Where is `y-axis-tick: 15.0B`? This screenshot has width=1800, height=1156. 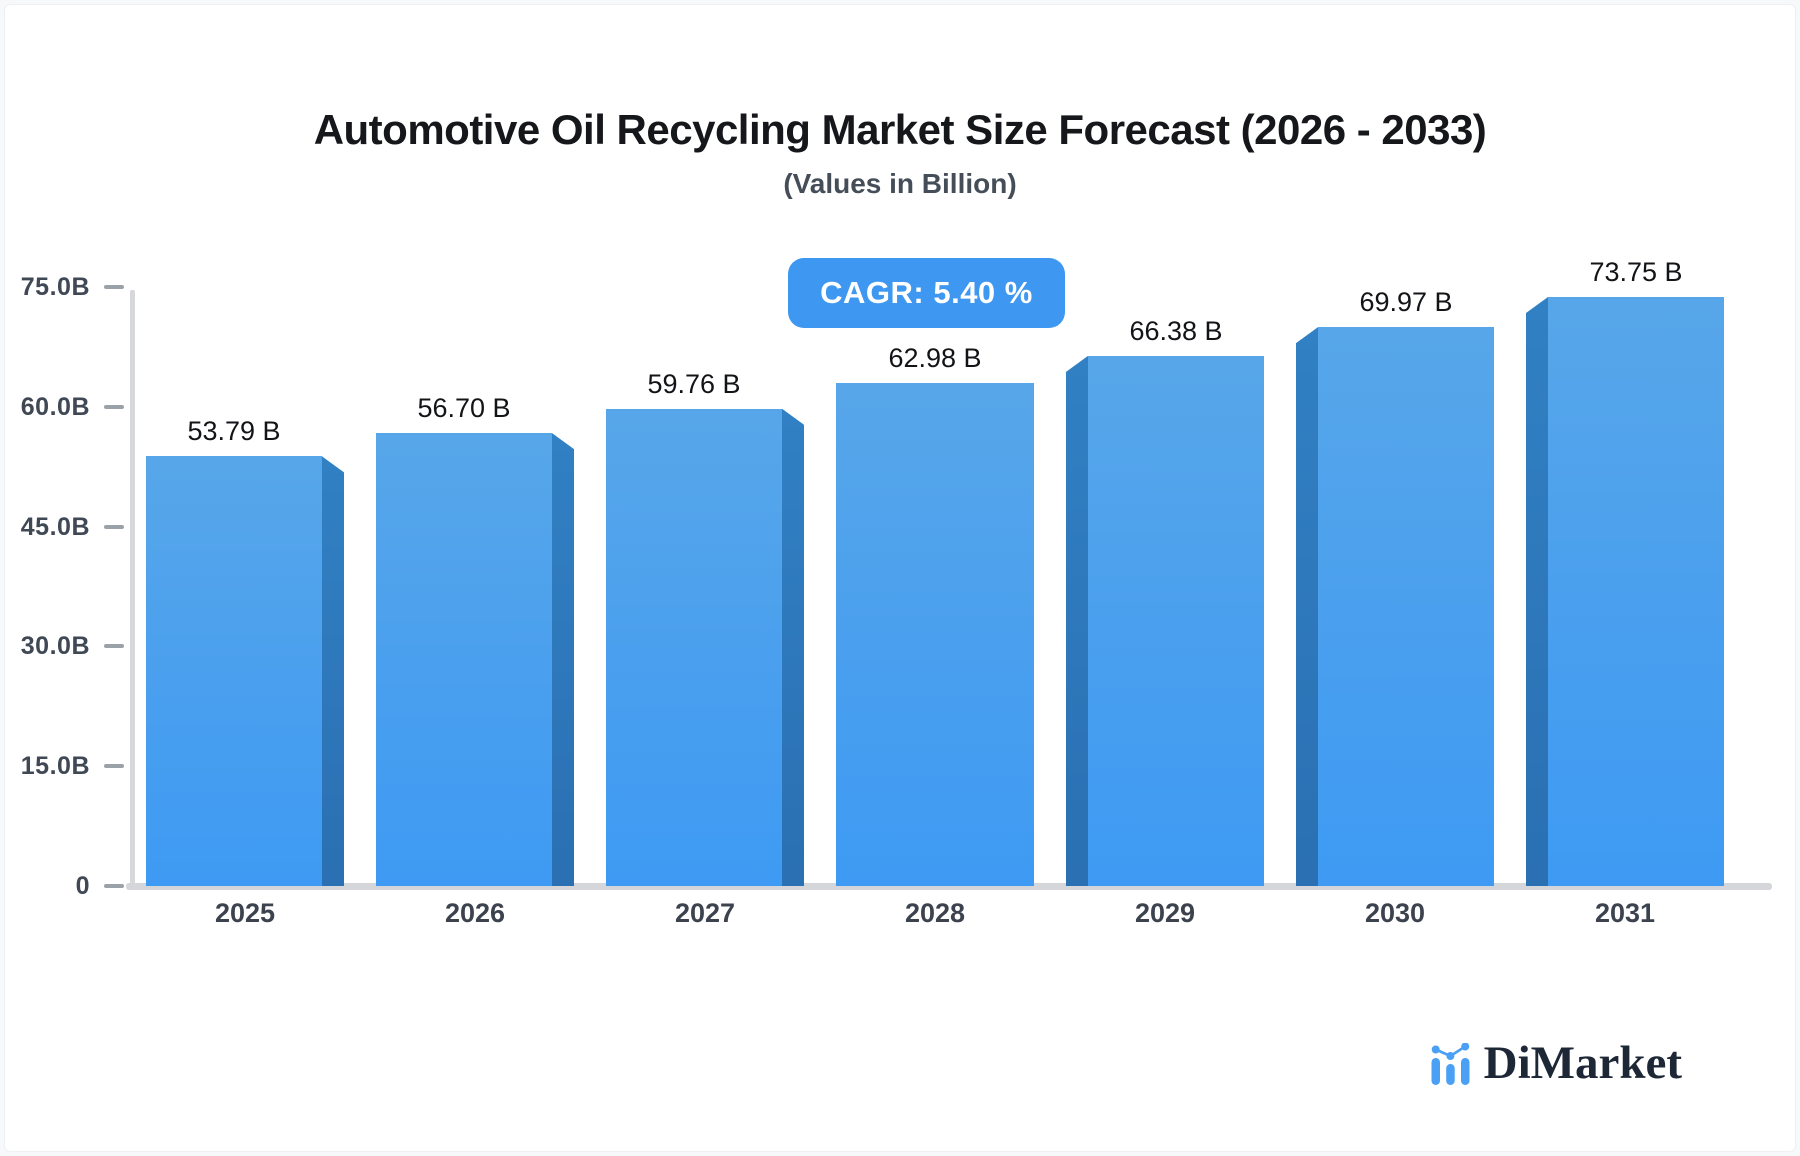
y-axis-tick: 15.0B is located at coordinates (65, 766).